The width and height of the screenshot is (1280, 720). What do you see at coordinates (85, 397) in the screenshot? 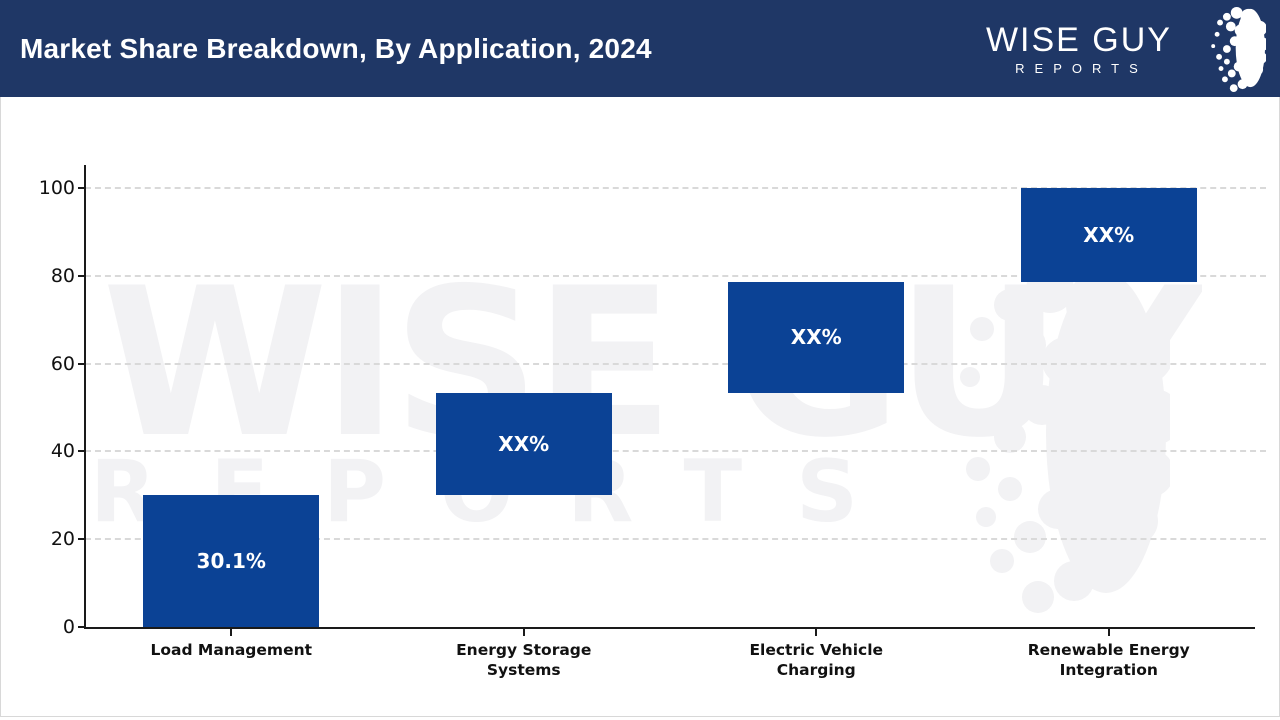
I see `y-axis-line` at bounding box center [85, 397].